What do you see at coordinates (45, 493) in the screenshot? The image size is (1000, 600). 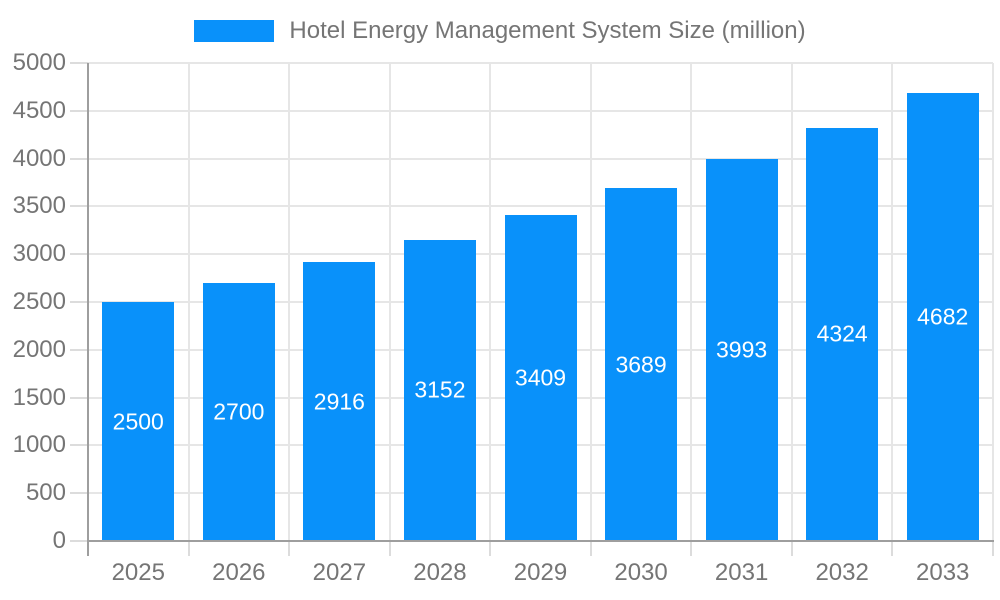 I see `y-tick-label: 500` at bounding box center [45, 493].